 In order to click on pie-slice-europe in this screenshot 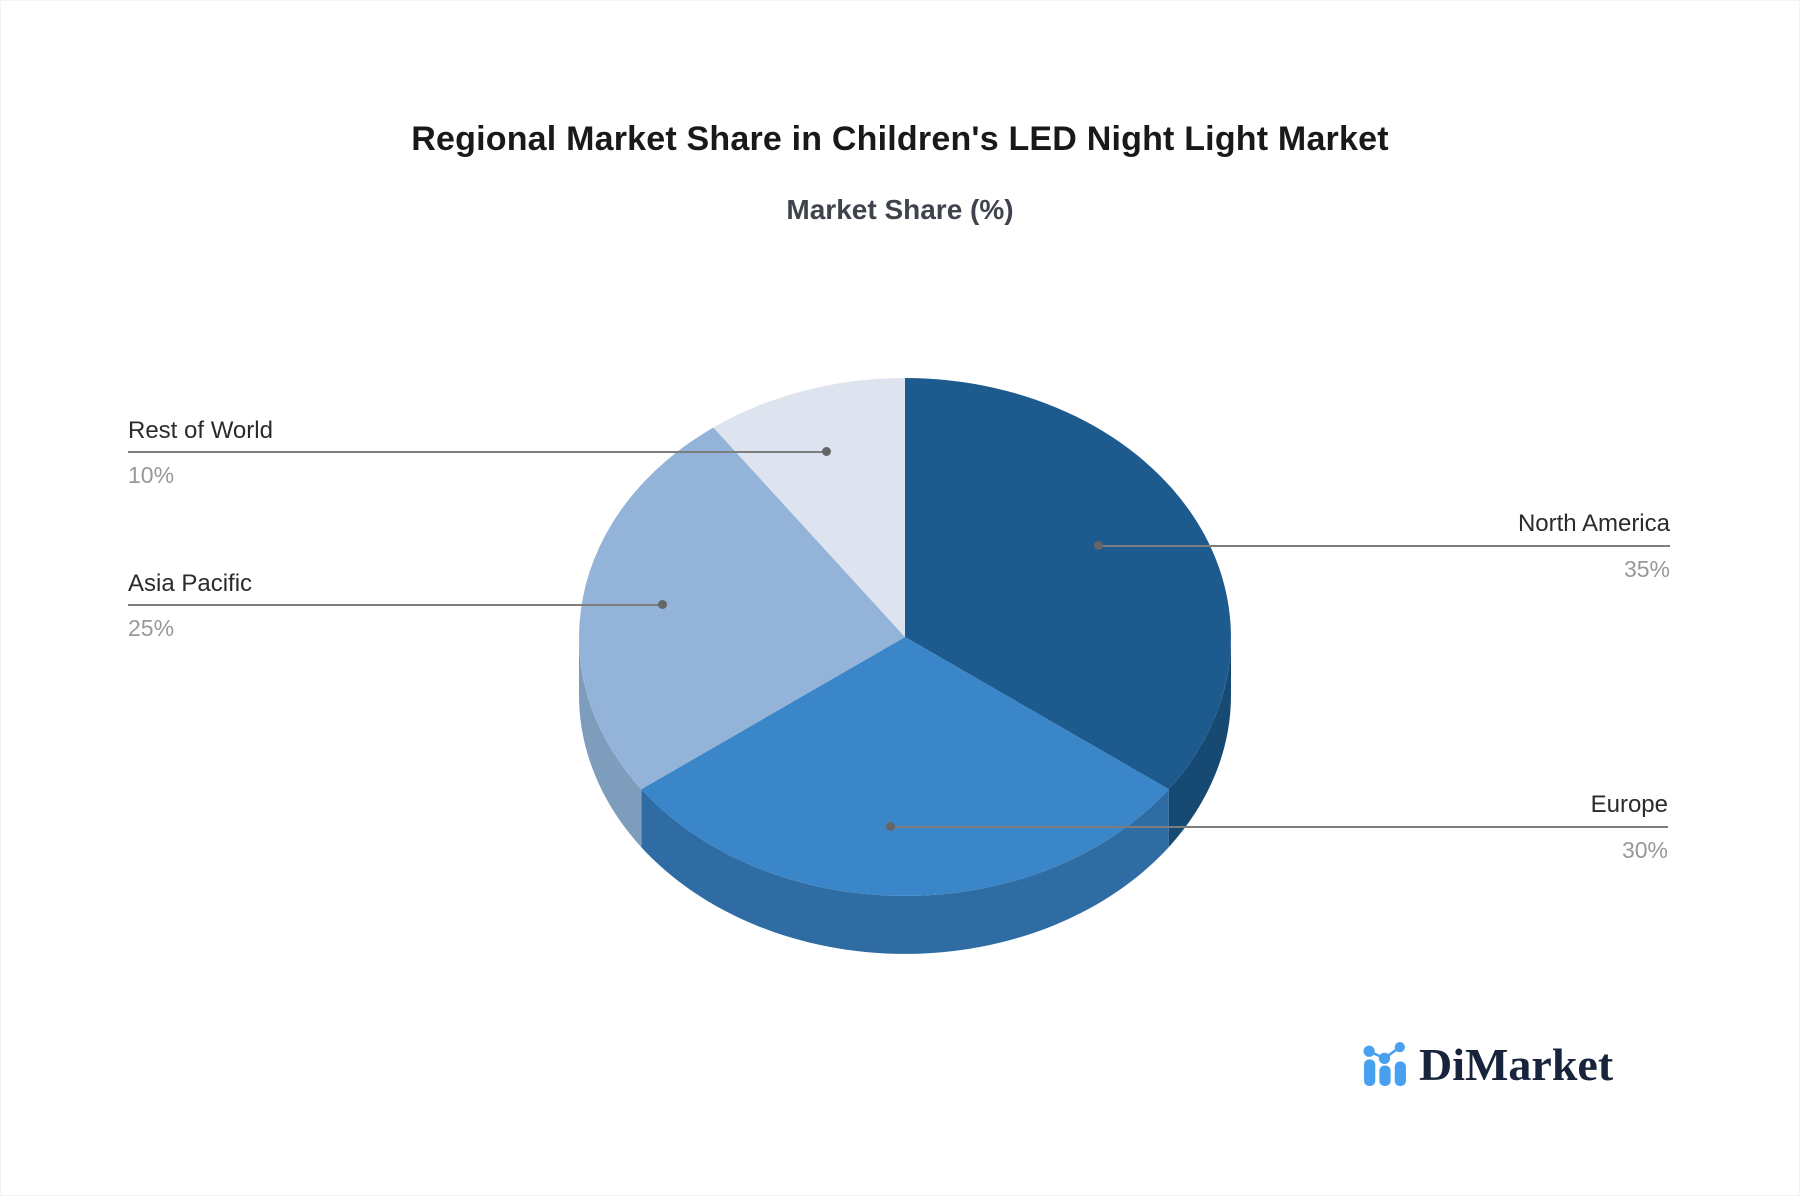, I will do `click(905, 766)`.